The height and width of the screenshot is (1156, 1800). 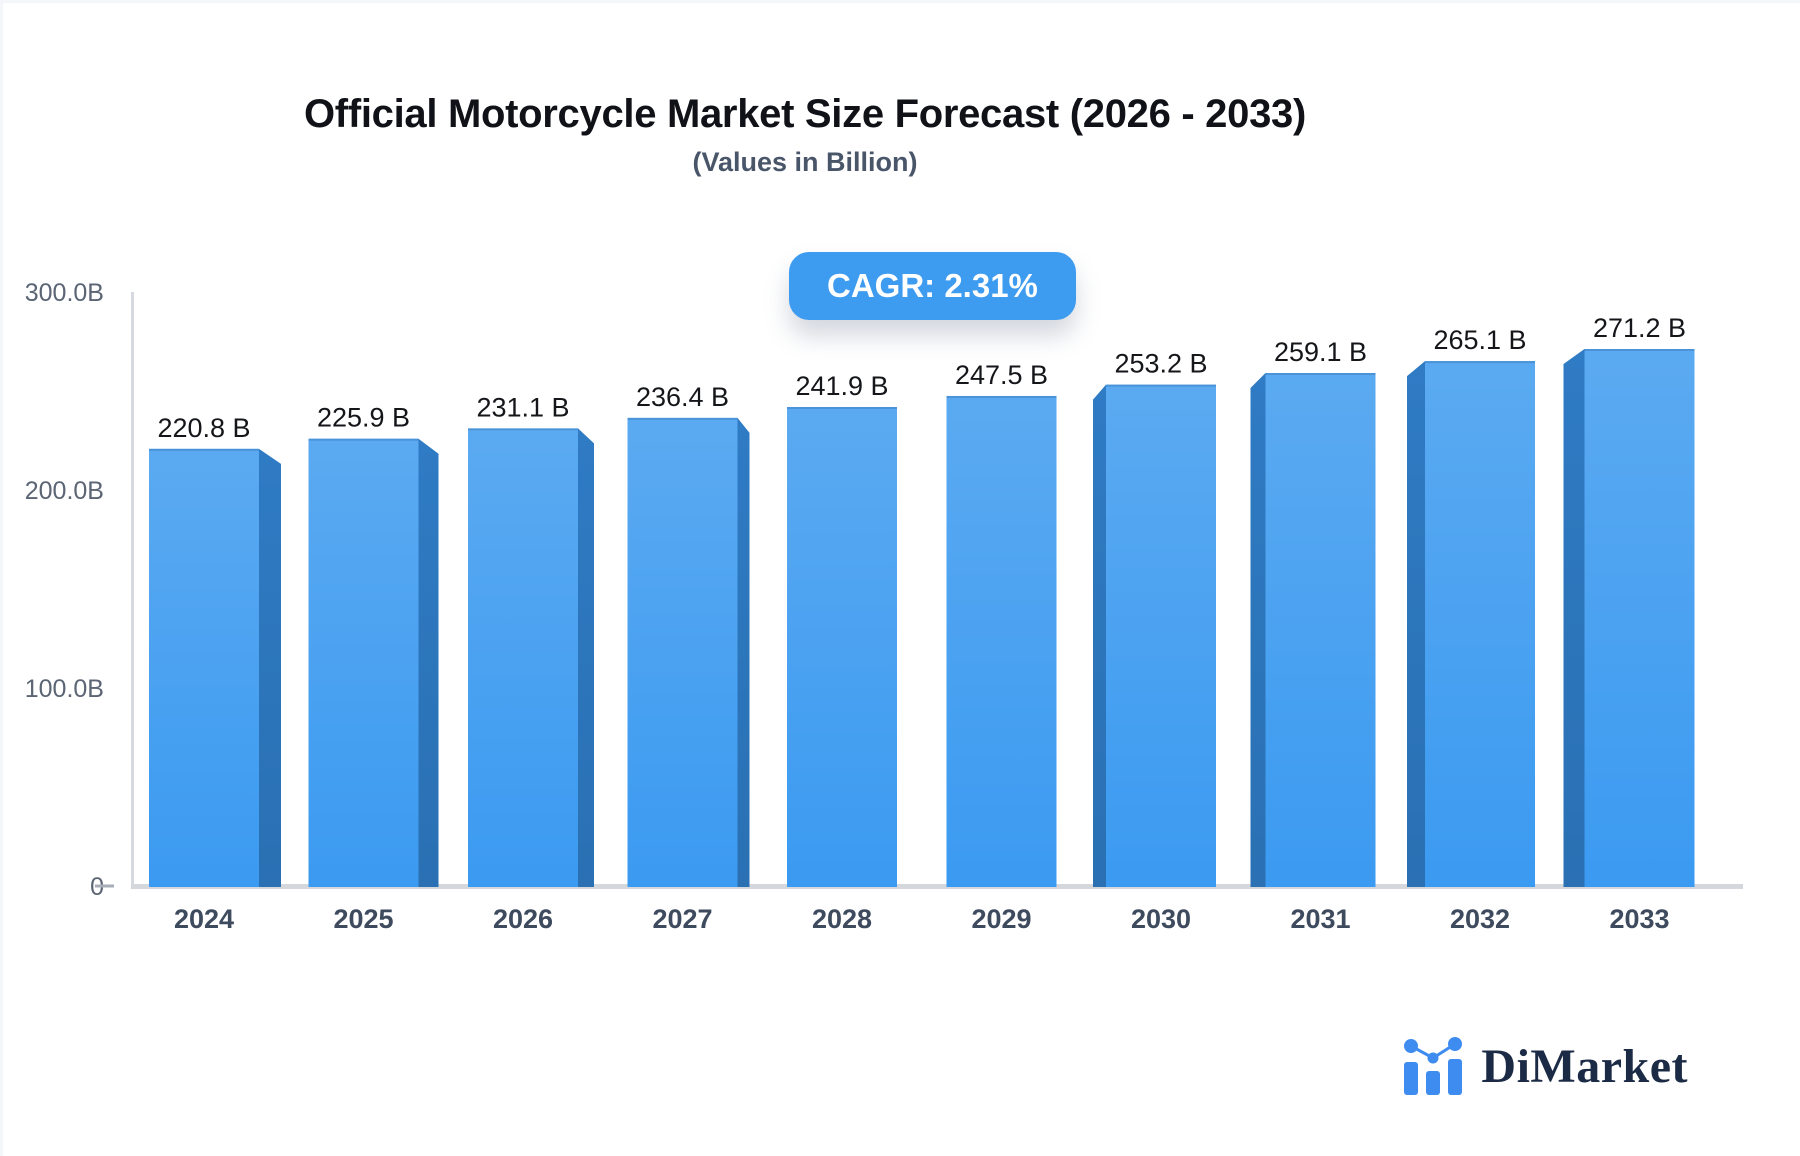 I want to click on bar-2025, so click(x=373, y=662).